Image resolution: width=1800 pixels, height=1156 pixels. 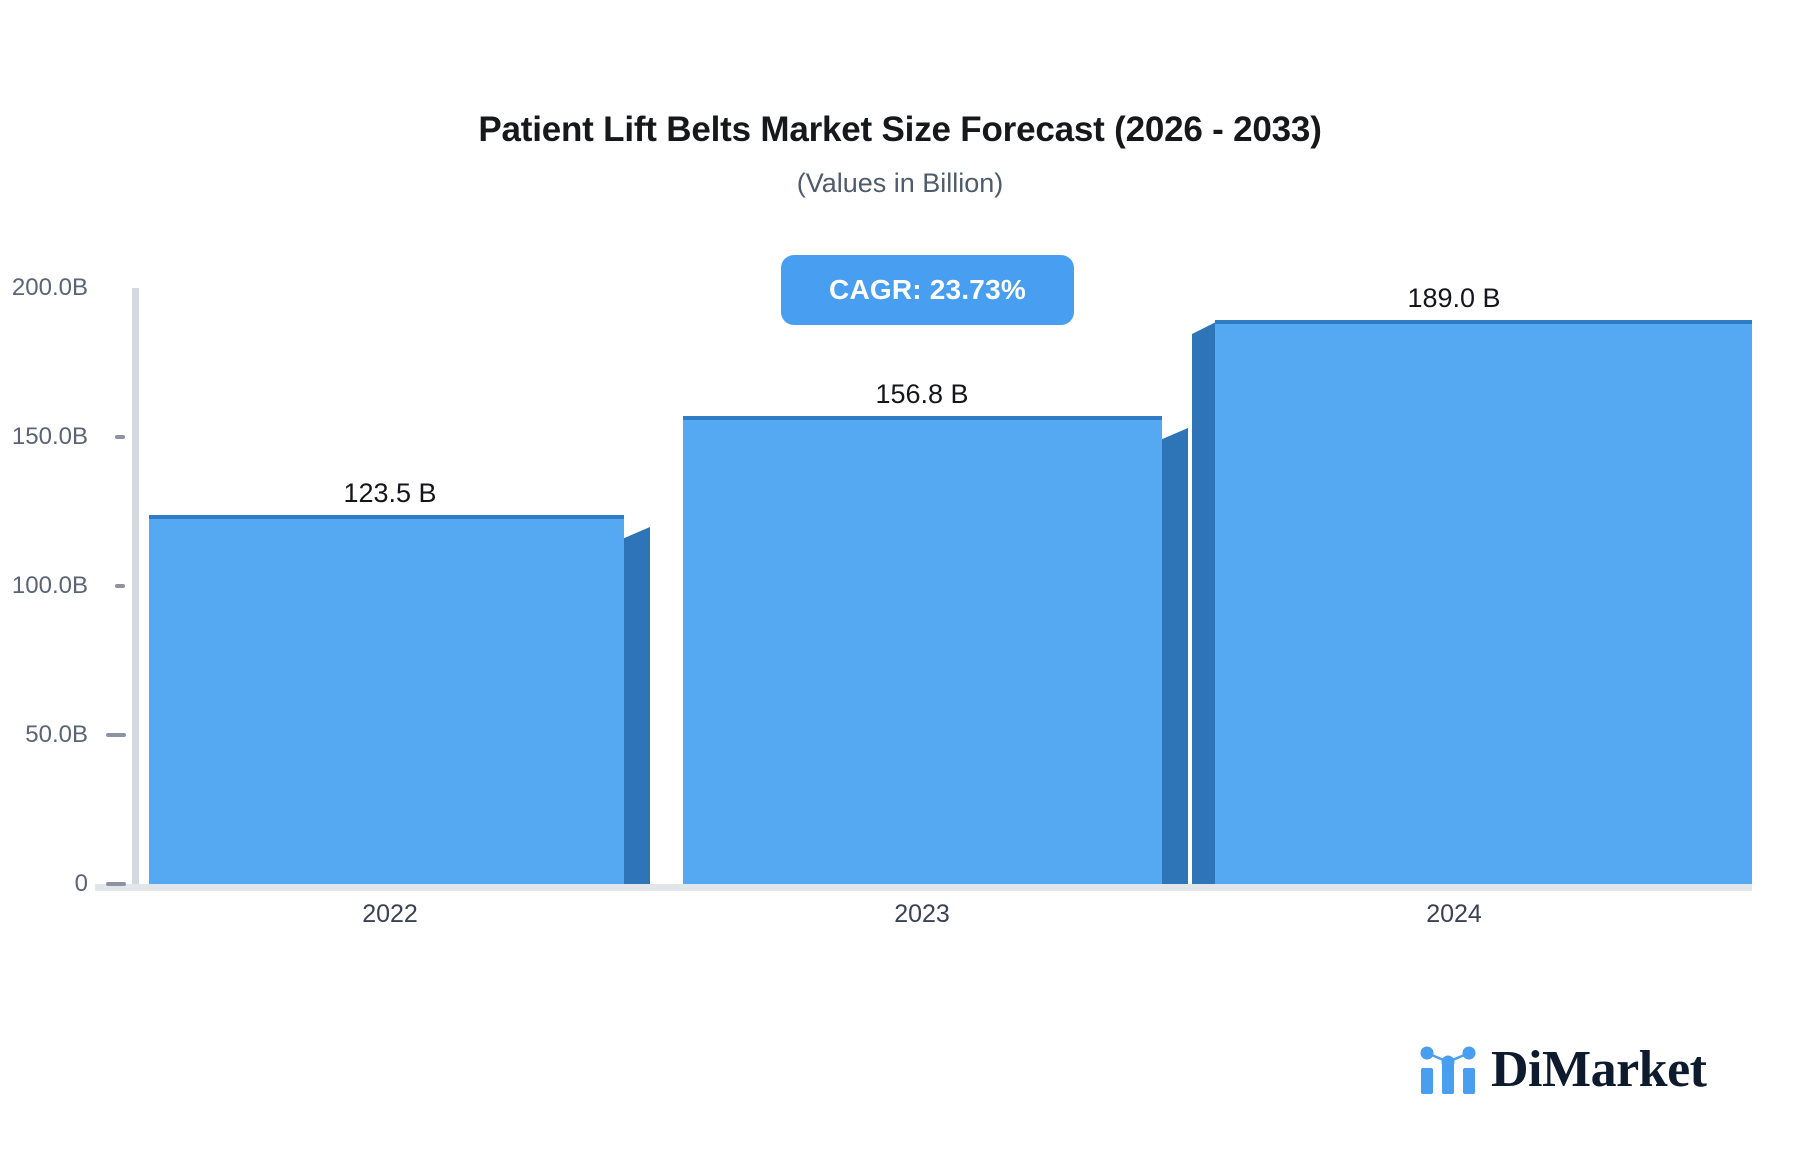 I want to click on logo-wordmark: DiMarket, so click(x=1599, y=1069).